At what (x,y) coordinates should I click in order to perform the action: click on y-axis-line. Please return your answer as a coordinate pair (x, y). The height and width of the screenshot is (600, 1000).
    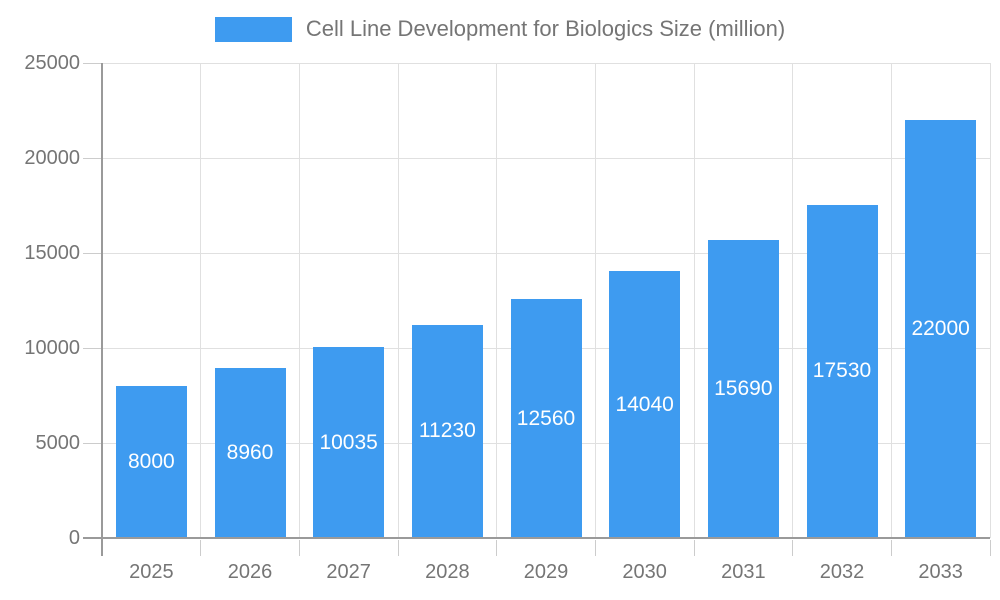
    Looking at the image, I should click on (102, 309).